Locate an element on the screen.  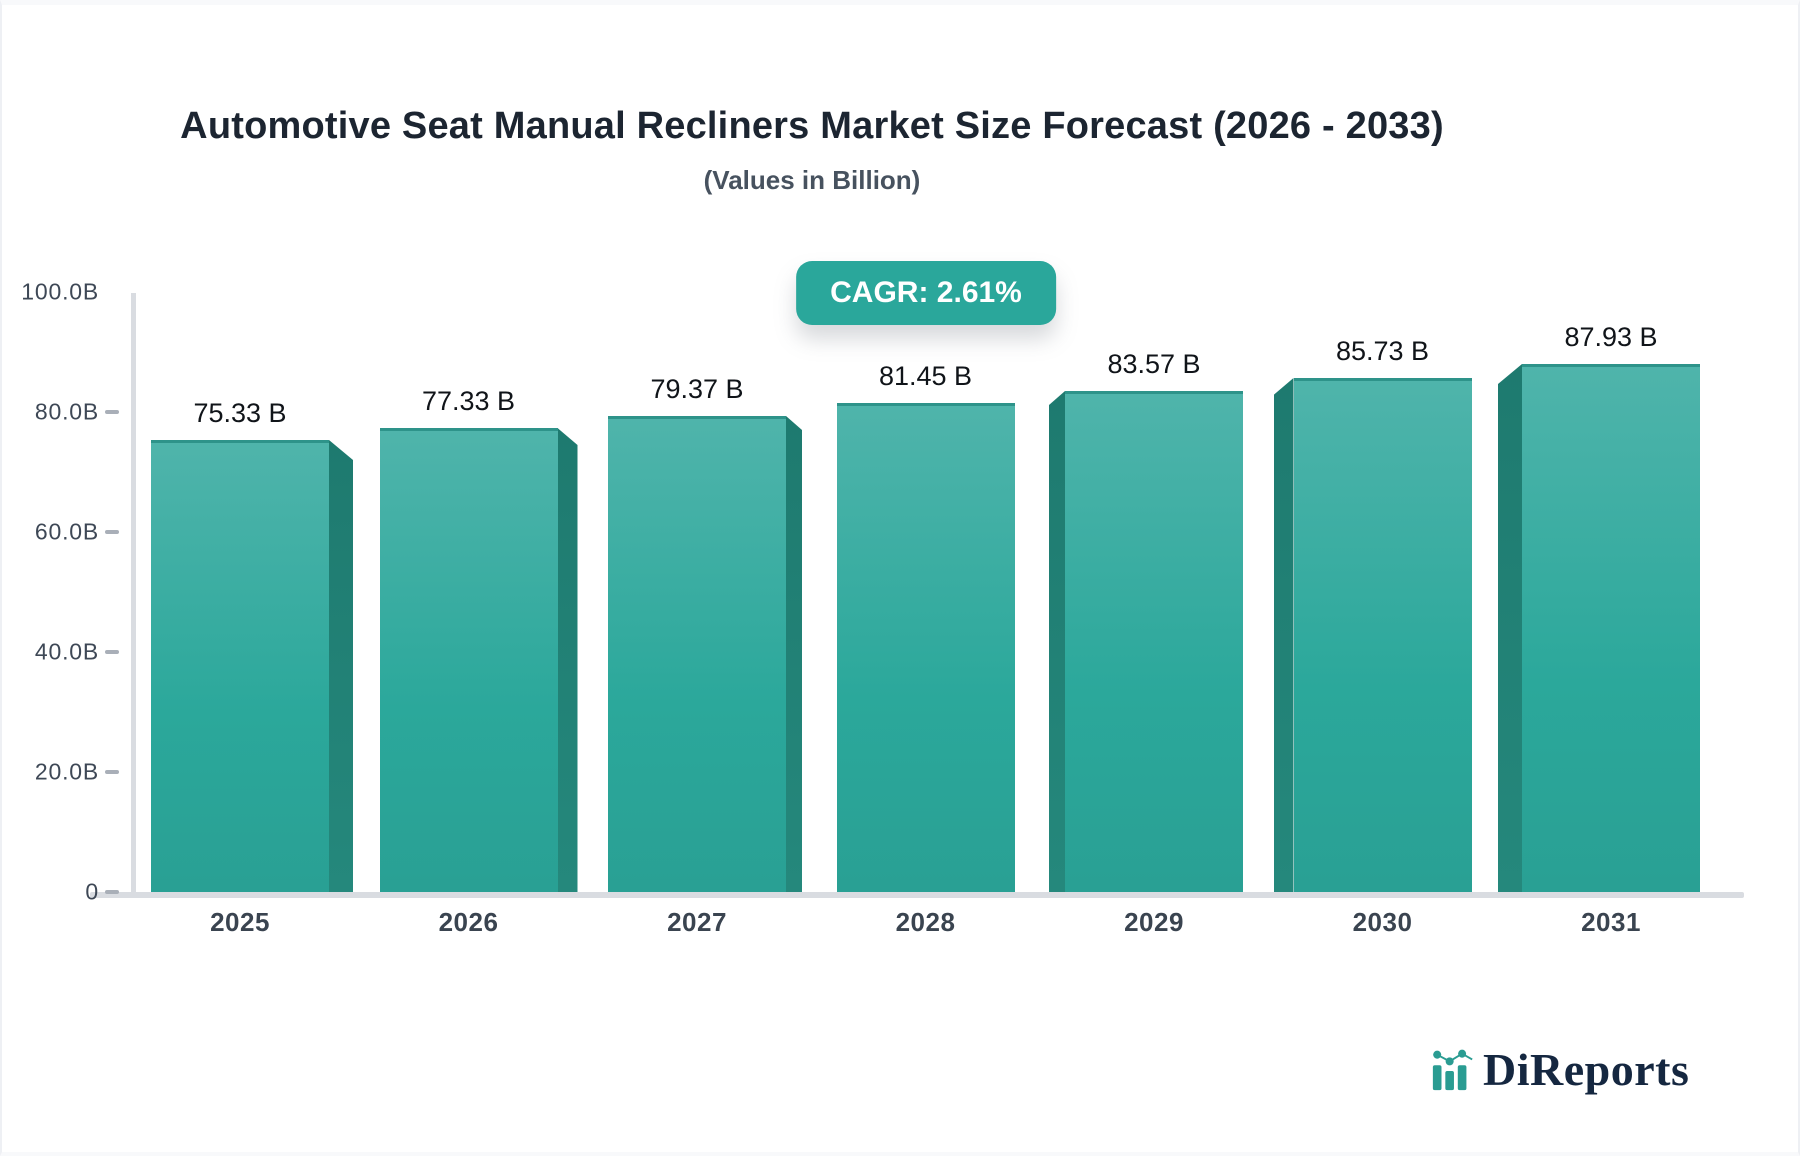
x-axis-label-2026: 2026 is located at coordinates (468, 922).